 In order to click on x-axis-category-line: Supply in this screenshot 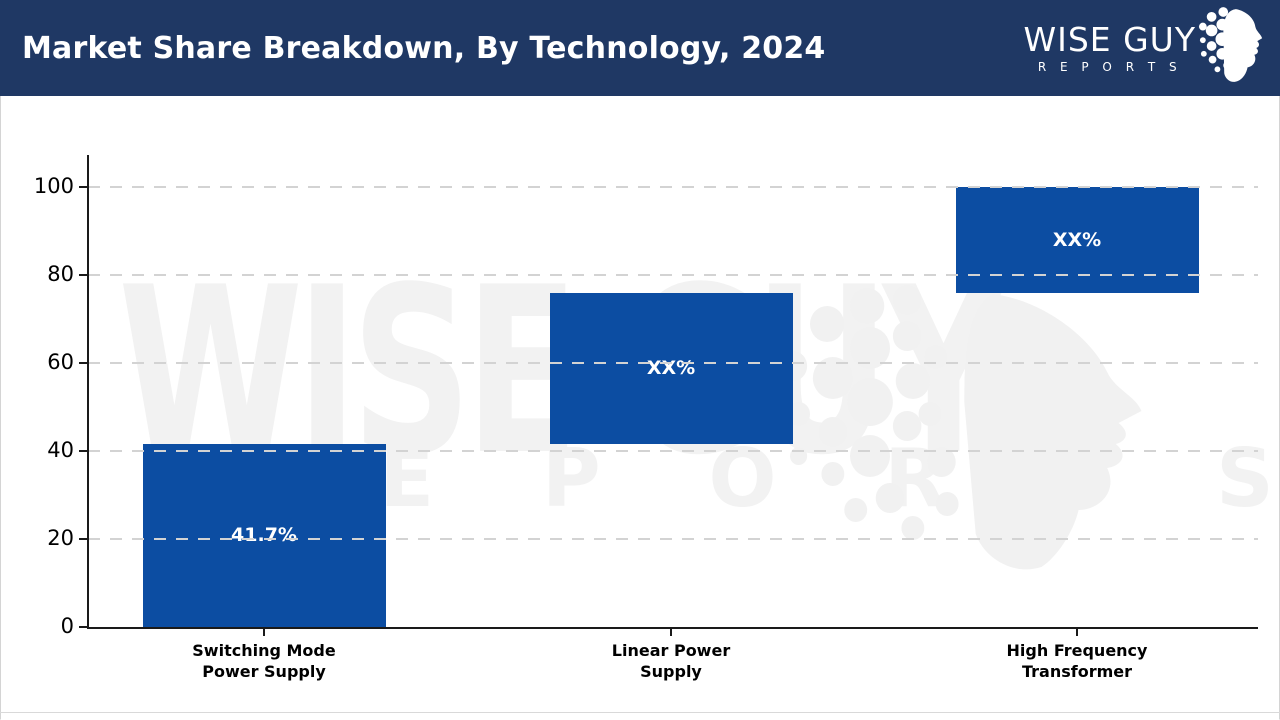, I will do `click(671, 671)`.